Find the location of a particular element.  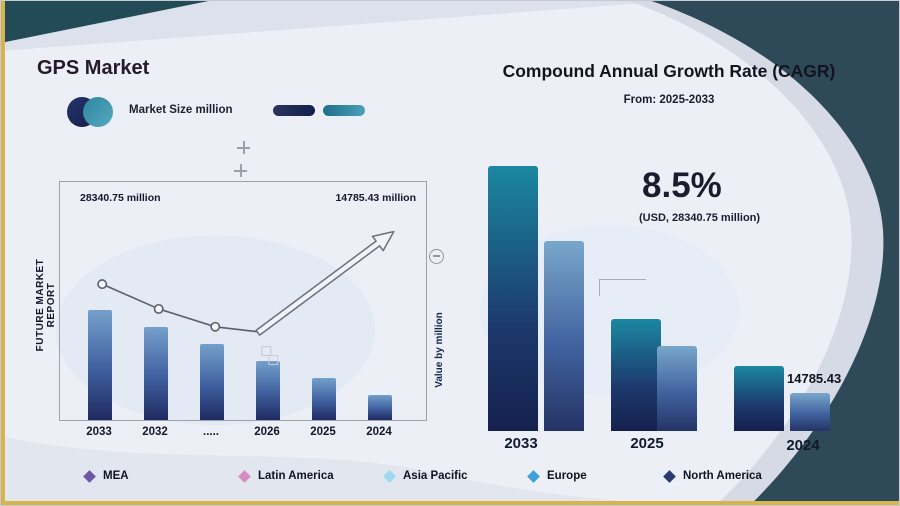

right-bar-secondary-2025 is located at coordinates (677, 388).